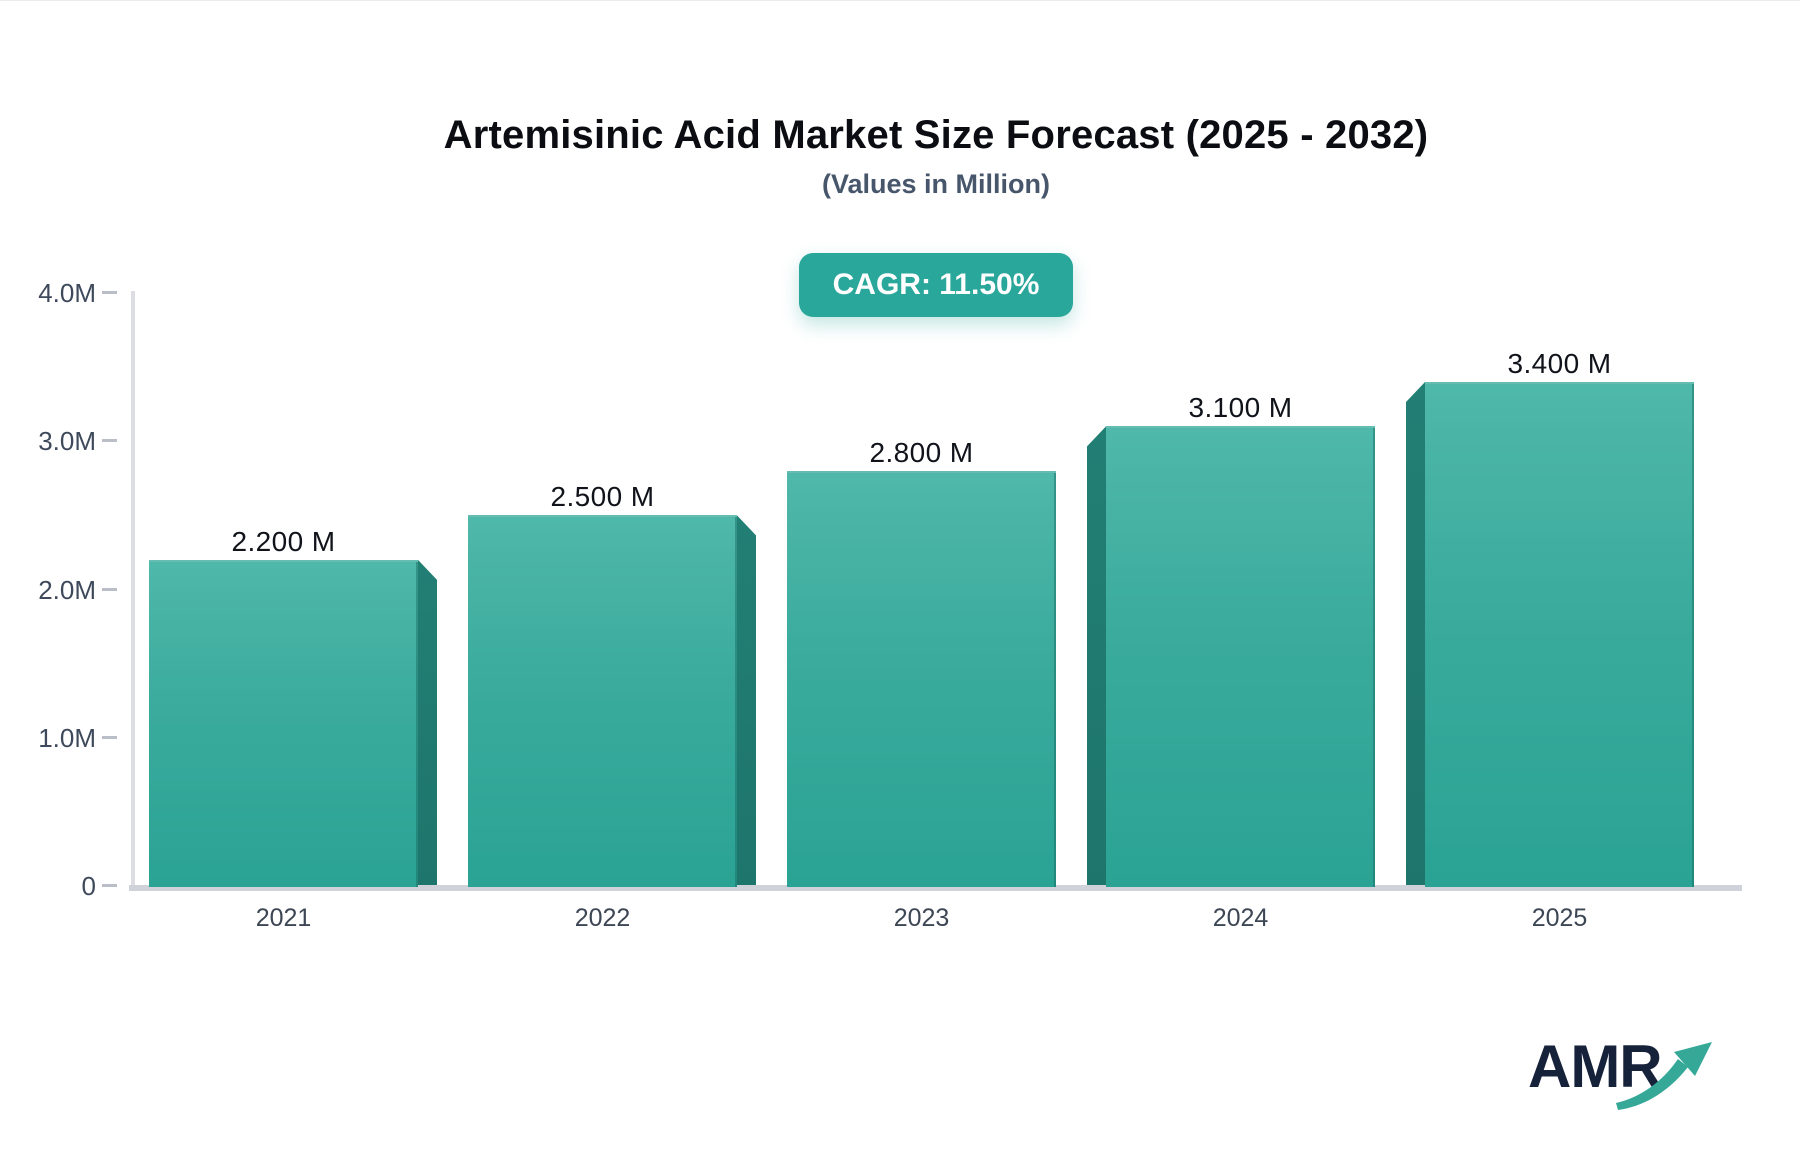 This screenshot has width=1800, height=1157. Describe the element at coordinates (1664, 1076) in the screenshot. I see `growth-arrow-icon` at that location.